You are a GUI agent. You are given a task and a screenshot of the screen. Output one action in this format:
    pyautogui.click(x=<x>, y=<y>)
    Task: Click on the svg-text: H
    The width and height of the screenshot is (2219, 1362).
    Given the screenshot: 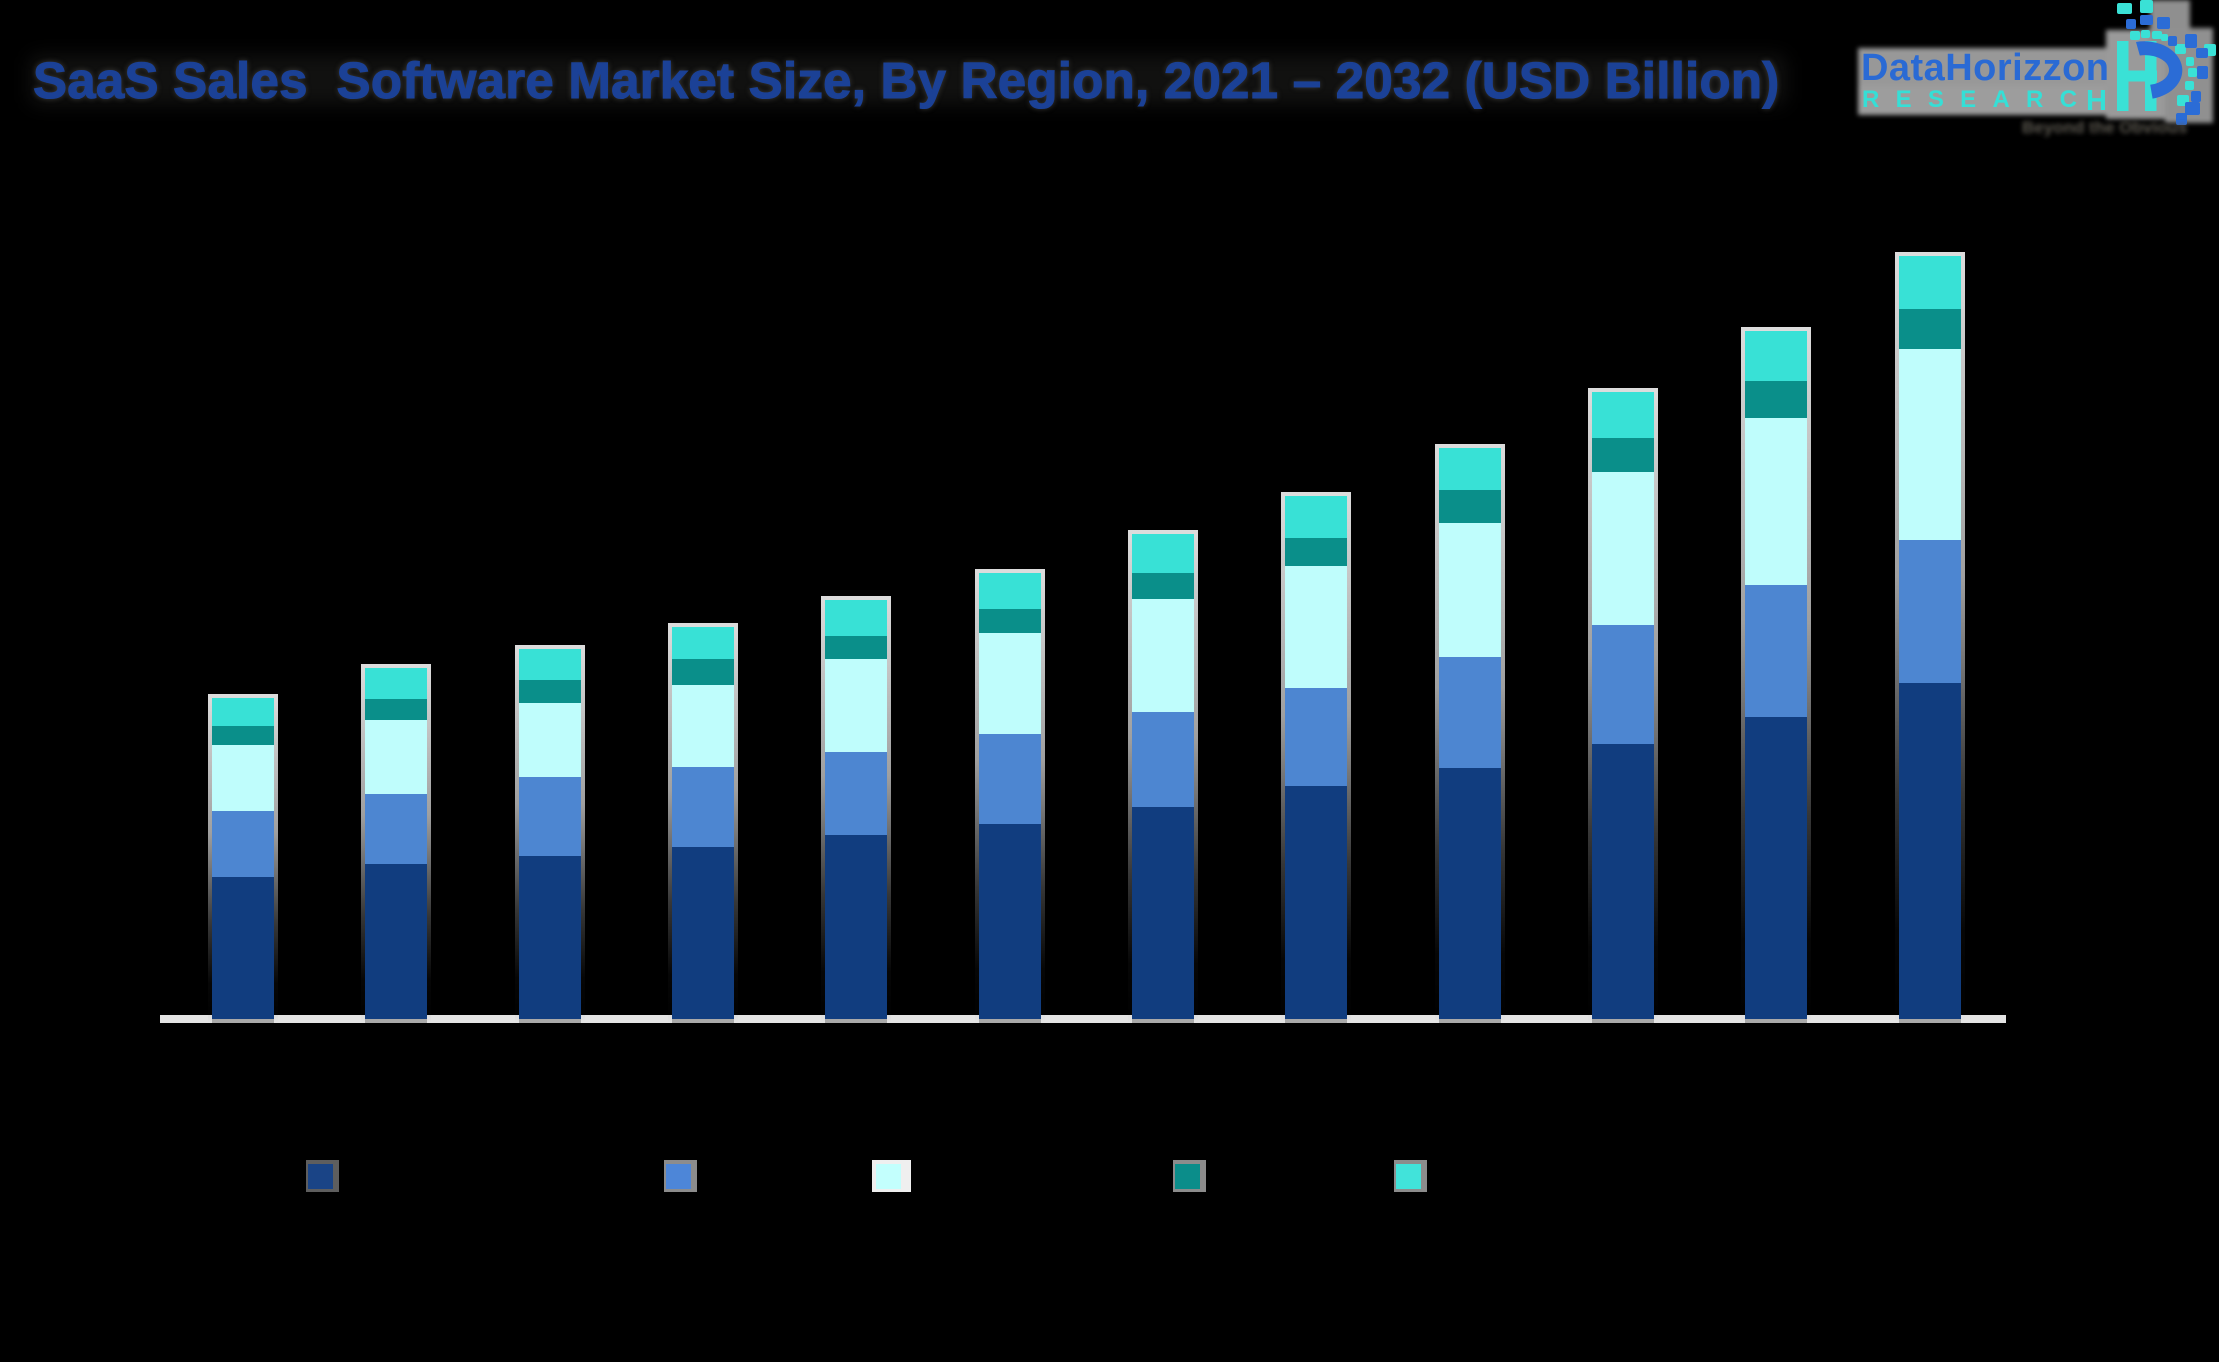 What is the action you would take?
    pyautogui.click(x=2096, y=101)
    